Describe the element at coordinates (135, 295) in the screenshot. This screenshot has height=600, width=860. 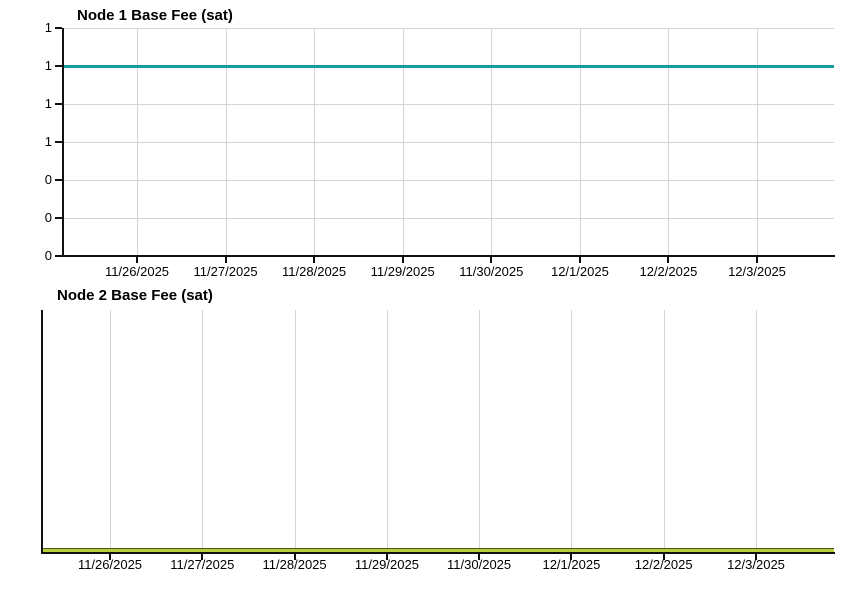
I see `node2-chart-title: Node 2 Base Fee (sat)` at that location.